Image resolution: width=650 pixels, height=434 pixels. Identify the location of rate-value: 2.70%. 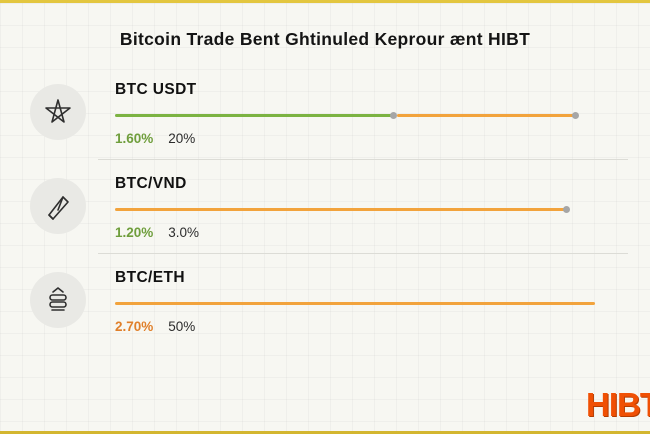
(134, 326).